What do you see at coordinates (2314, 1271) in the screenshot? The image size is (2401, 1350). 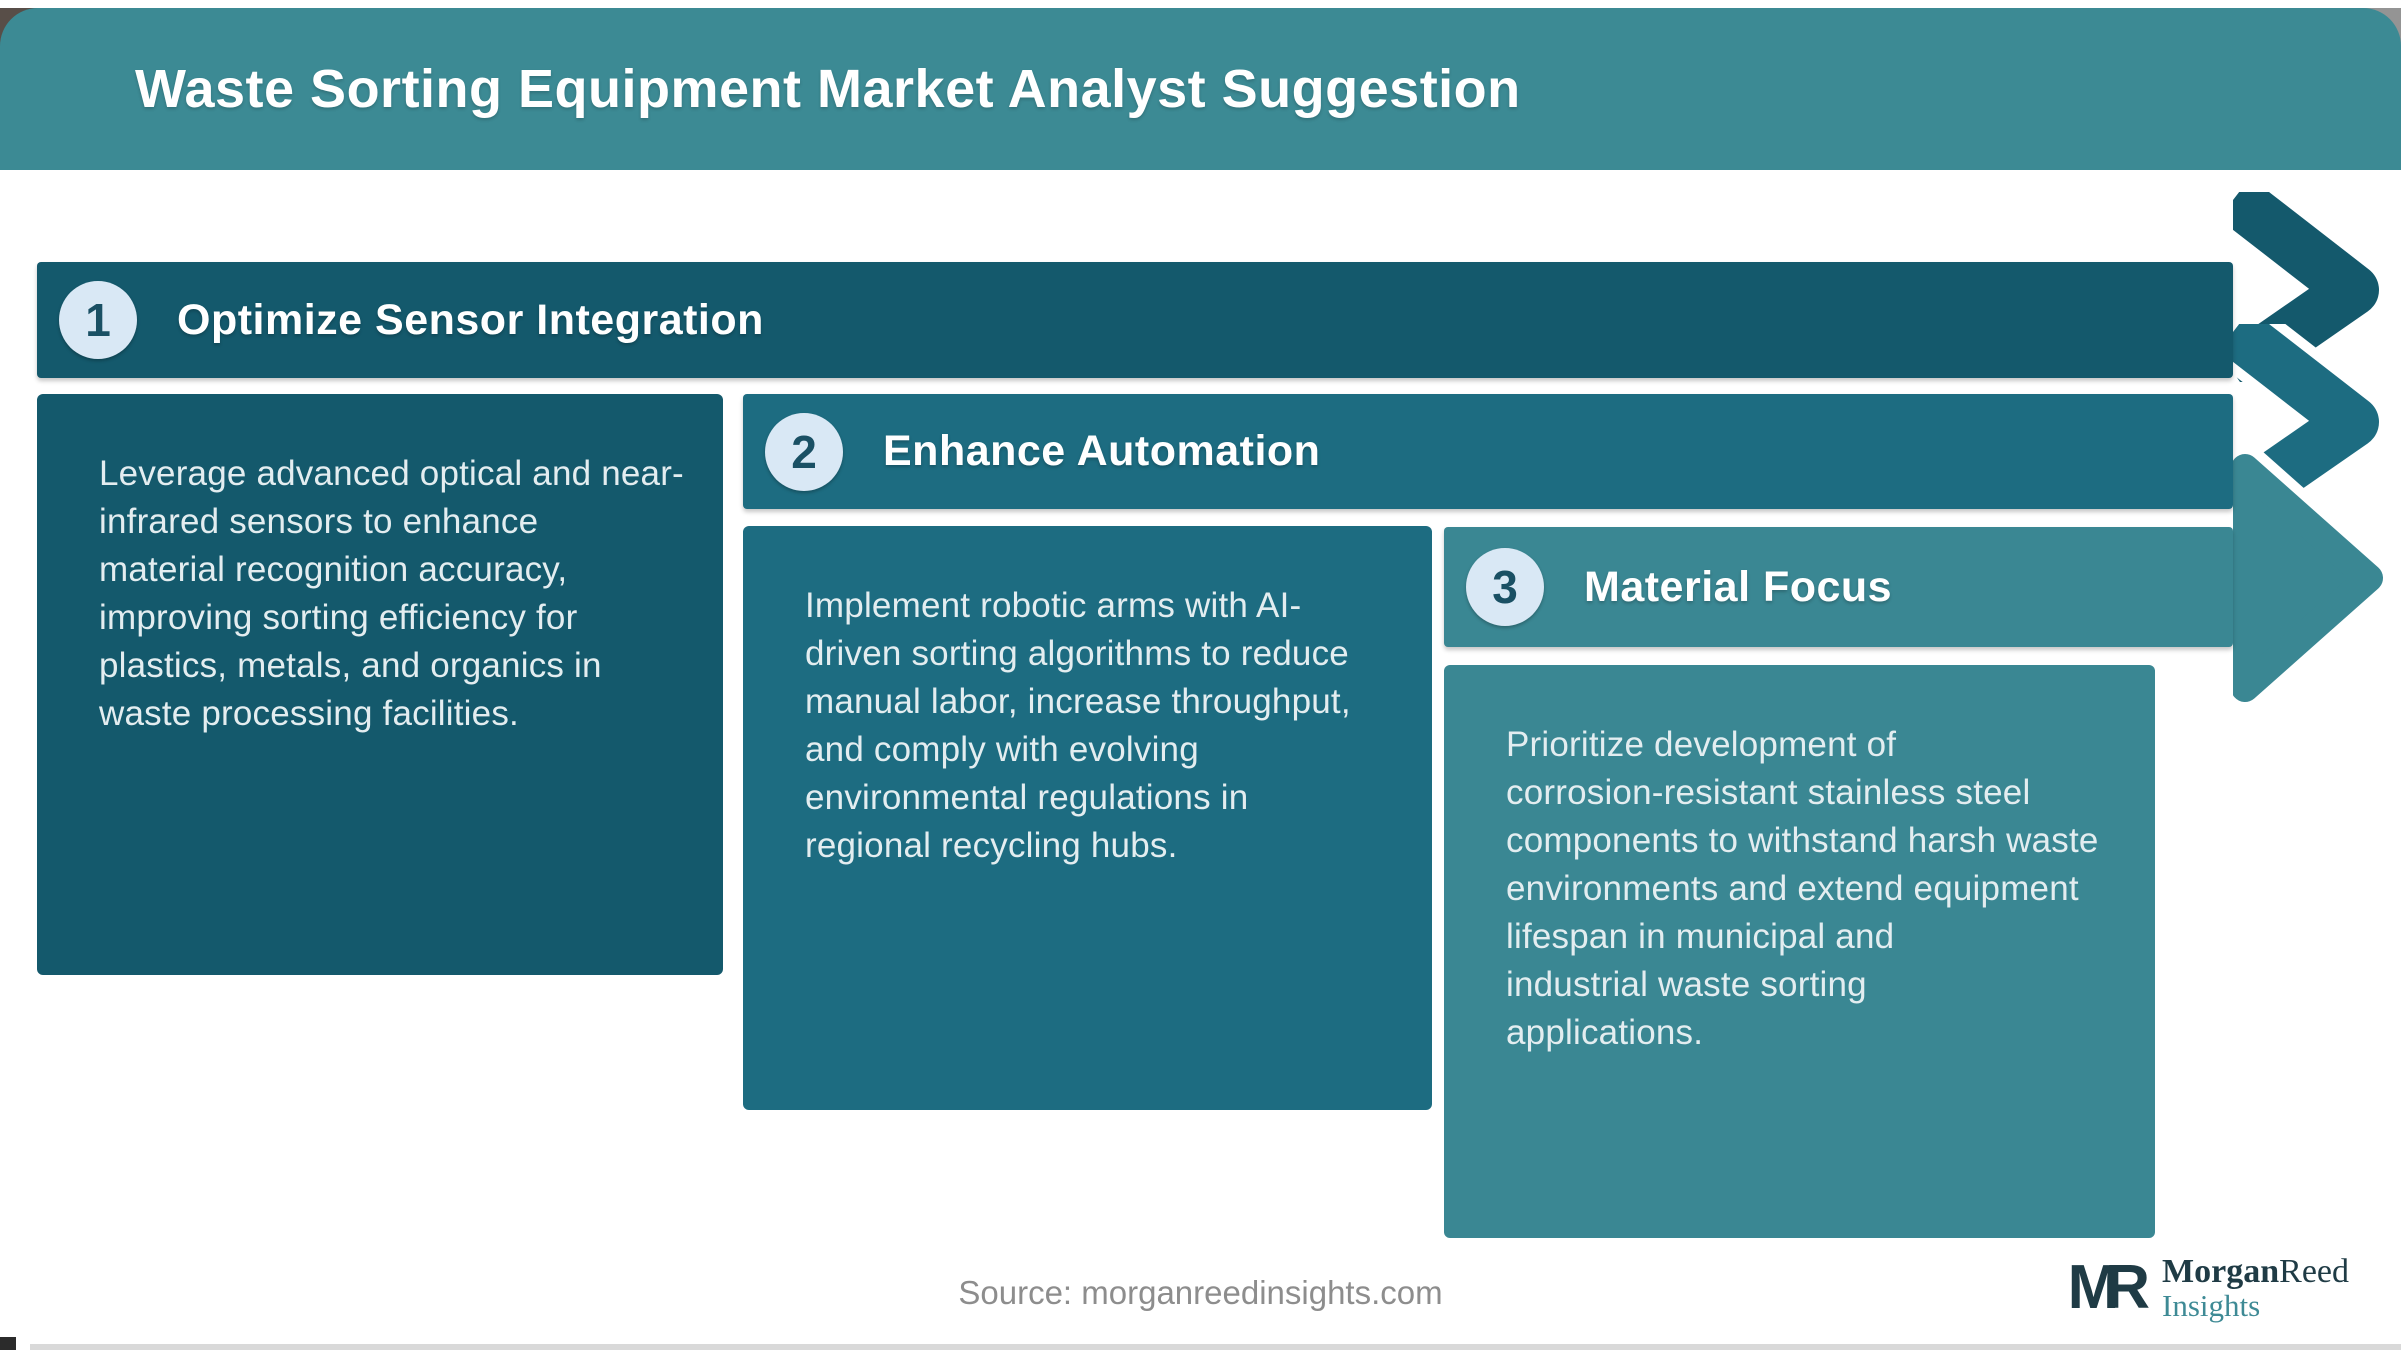 I see `logo-name-regular: Reed` at bounding box center [2314, 1271].